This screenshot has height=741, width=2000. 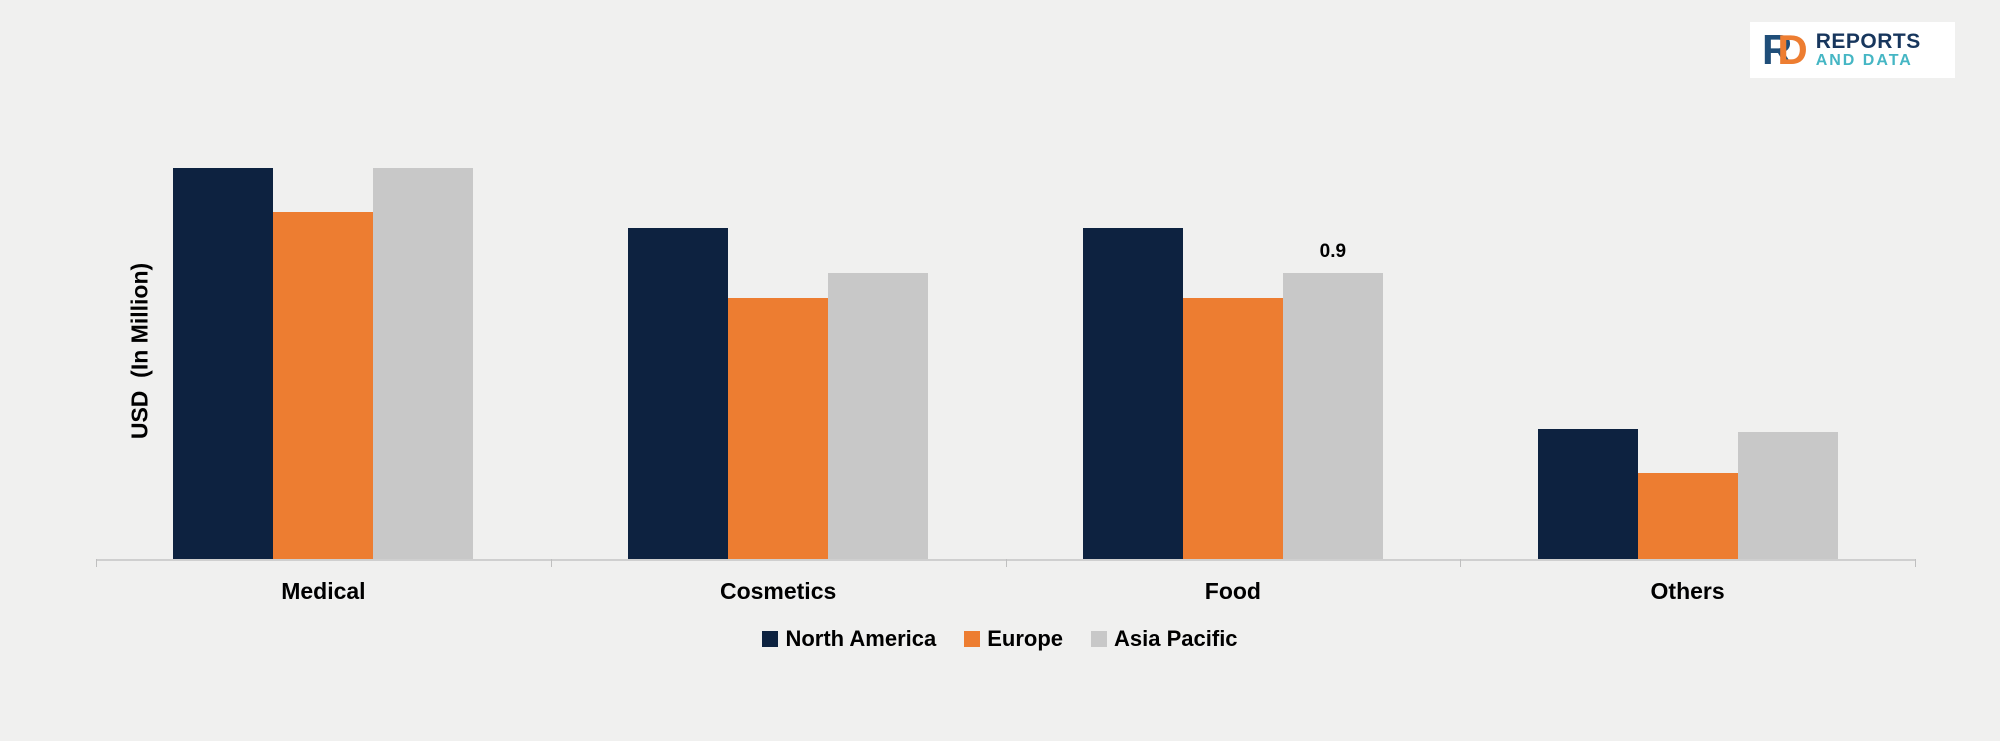 I want to click on bar-medical-north-america, so click(x=223, y=363).